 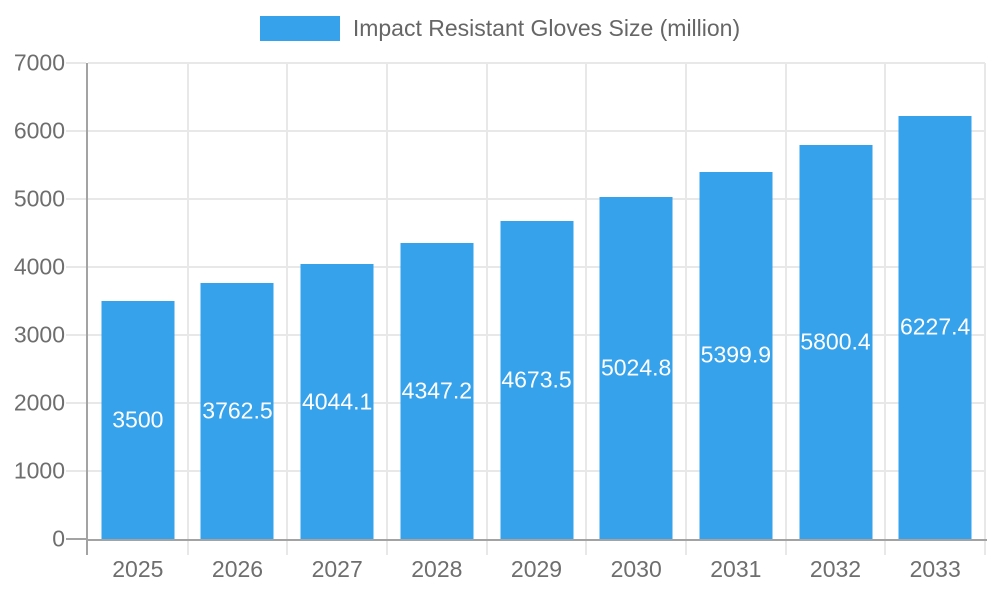 I want to click on x-tick-label: 2026, so click(x=237, y=569).